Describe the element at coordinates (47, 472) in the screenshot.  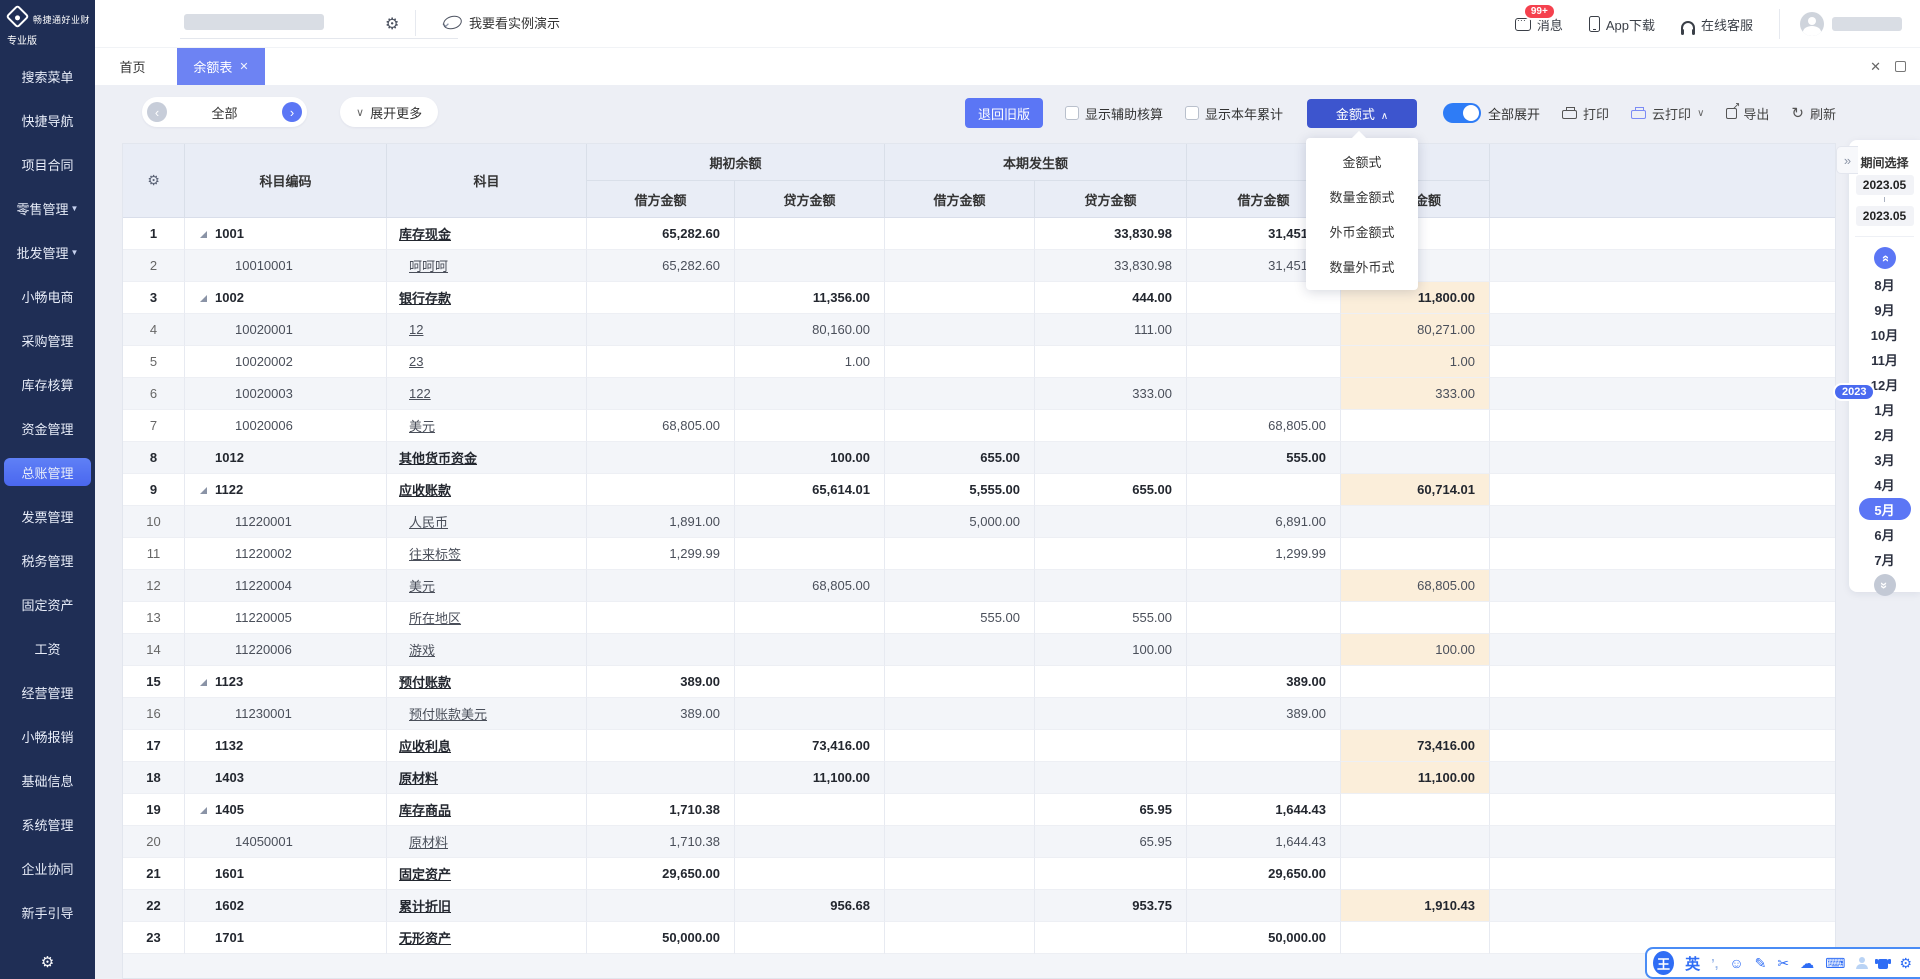
I see `sidebar-item: 总账管理` at that location.